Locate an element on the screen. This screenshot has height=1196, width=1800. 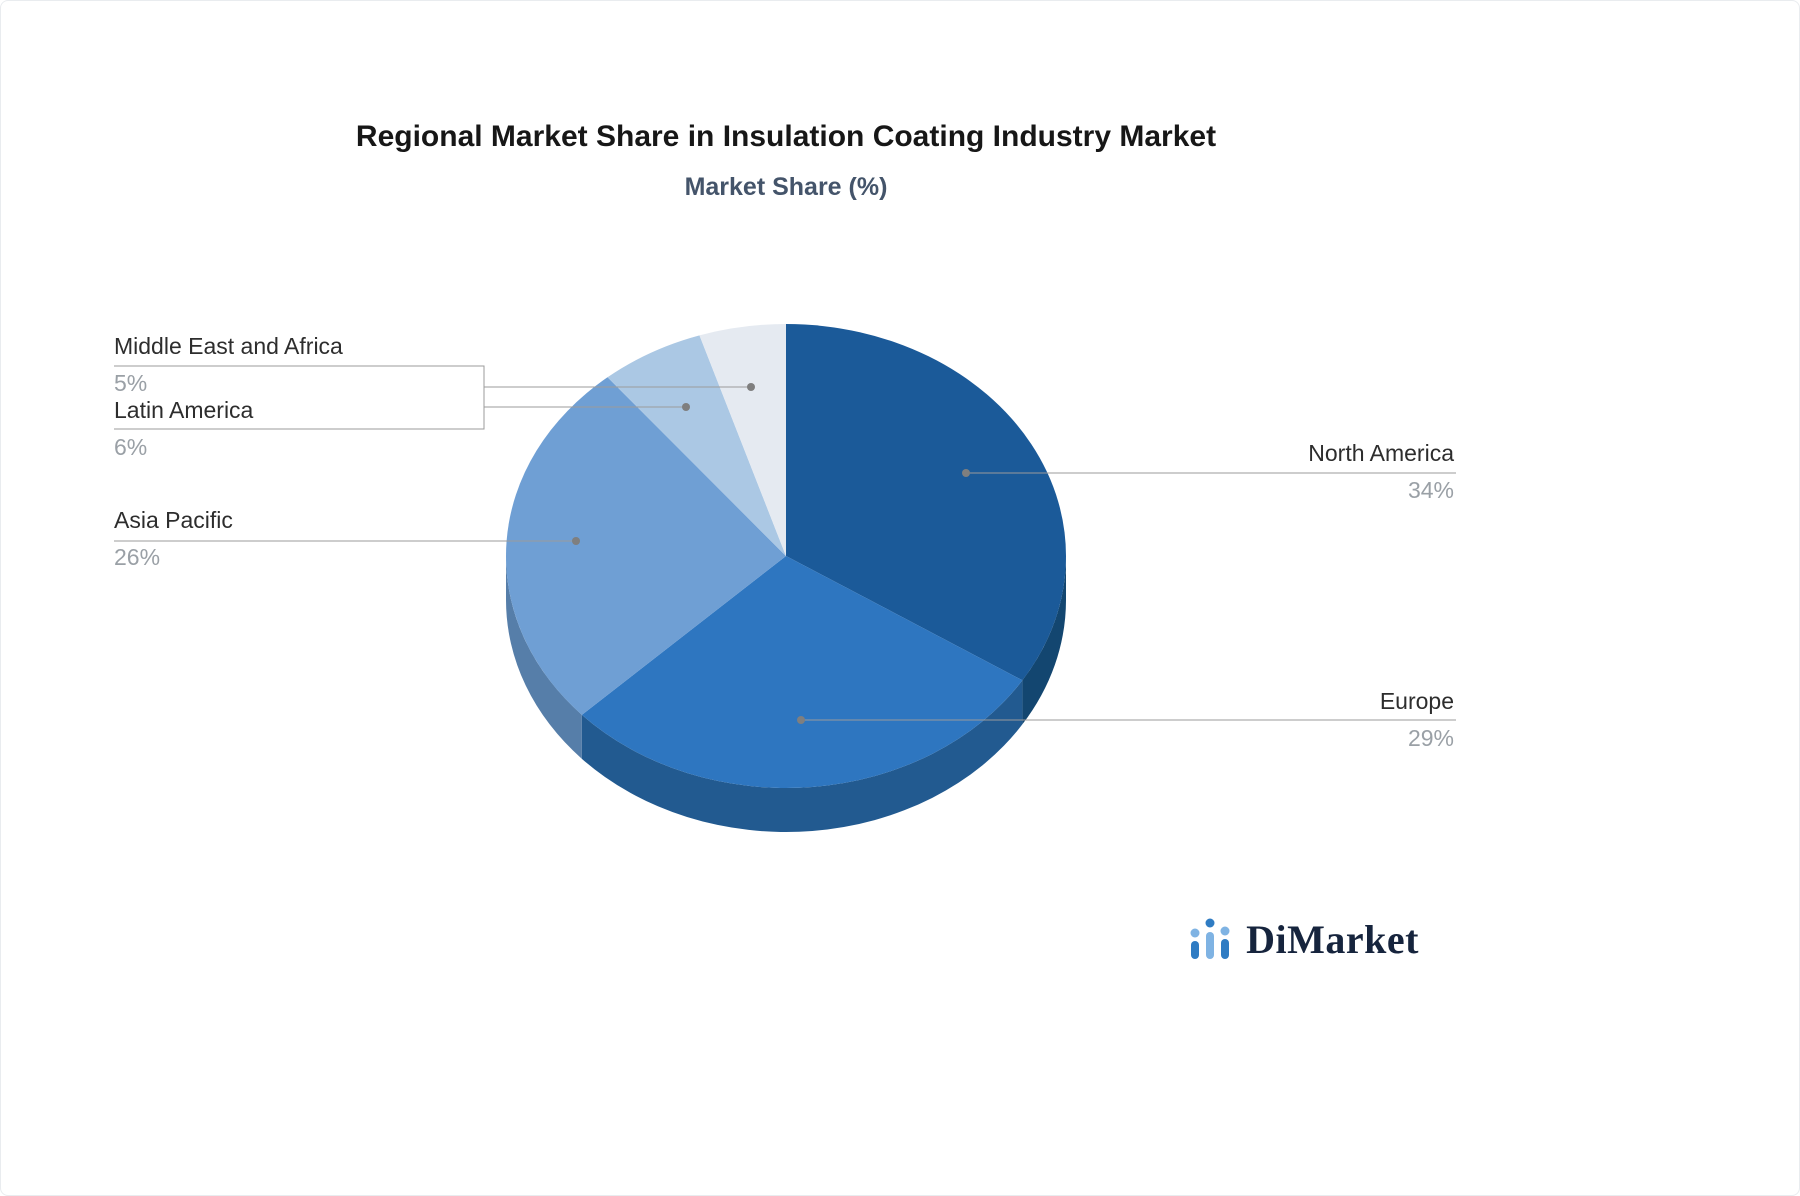
slice-value-asia-pacific: 26% is located at coordinates (137, 557).